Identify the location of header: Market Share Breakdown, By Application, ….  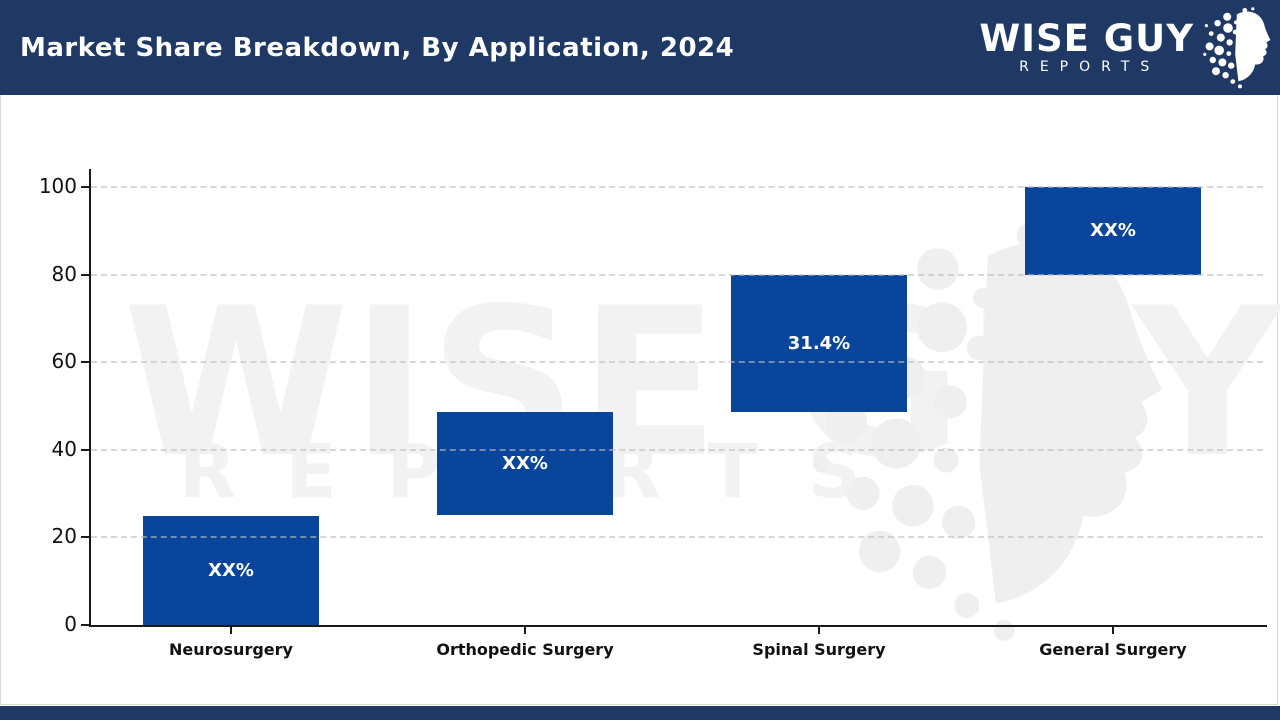
(640, 47).